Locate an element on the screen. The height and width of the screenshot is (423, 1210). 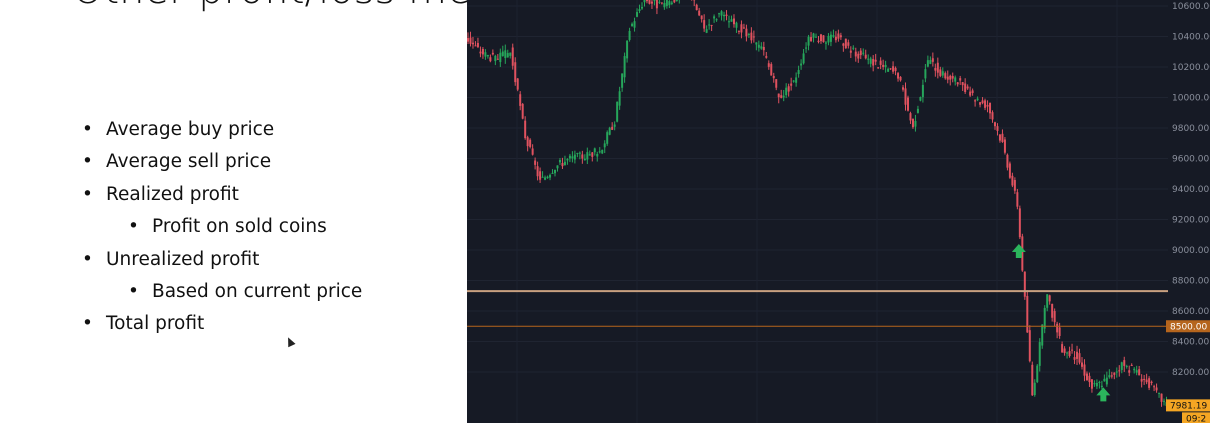
y-tick-label: 10200.00 is located at coordinates (1191, 68).